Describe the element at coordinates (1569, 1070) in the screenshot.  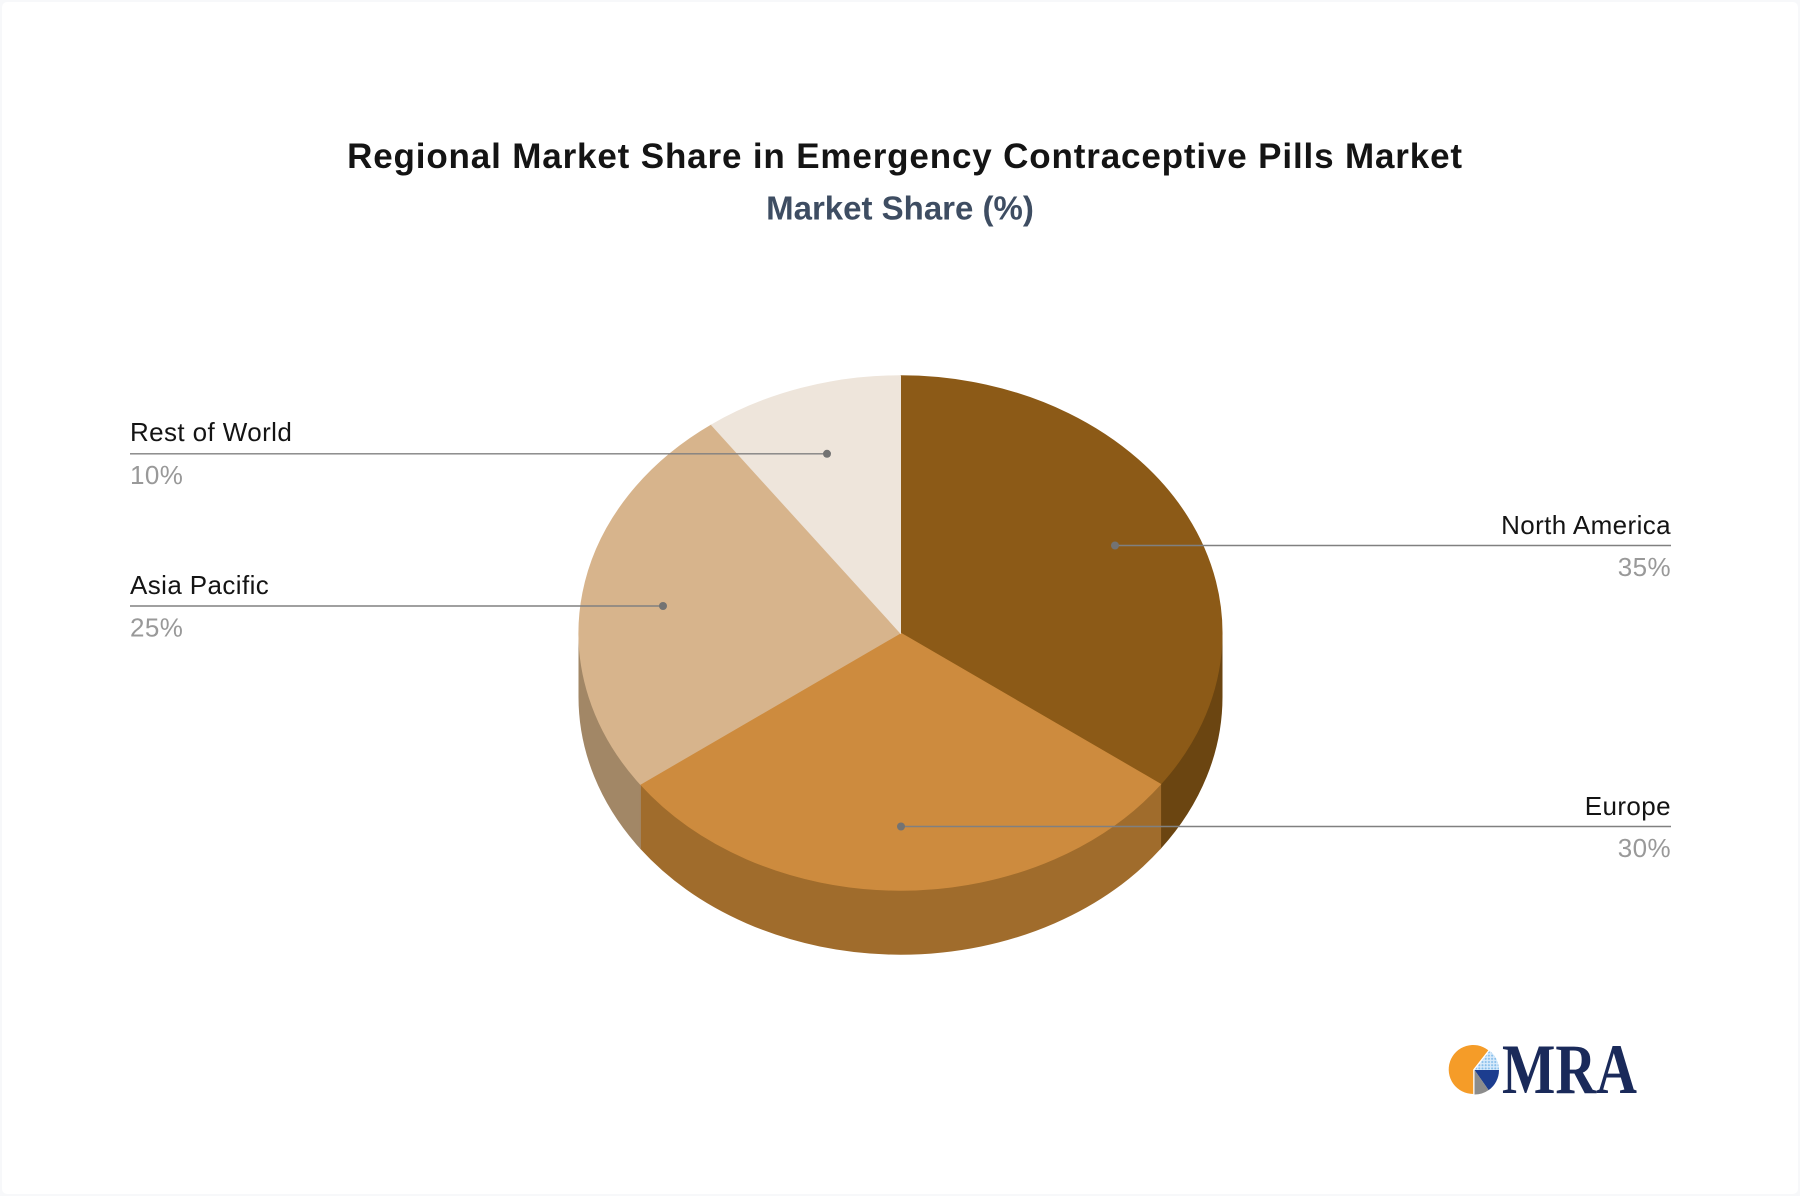
I see `svg-text: MRA` at that location.